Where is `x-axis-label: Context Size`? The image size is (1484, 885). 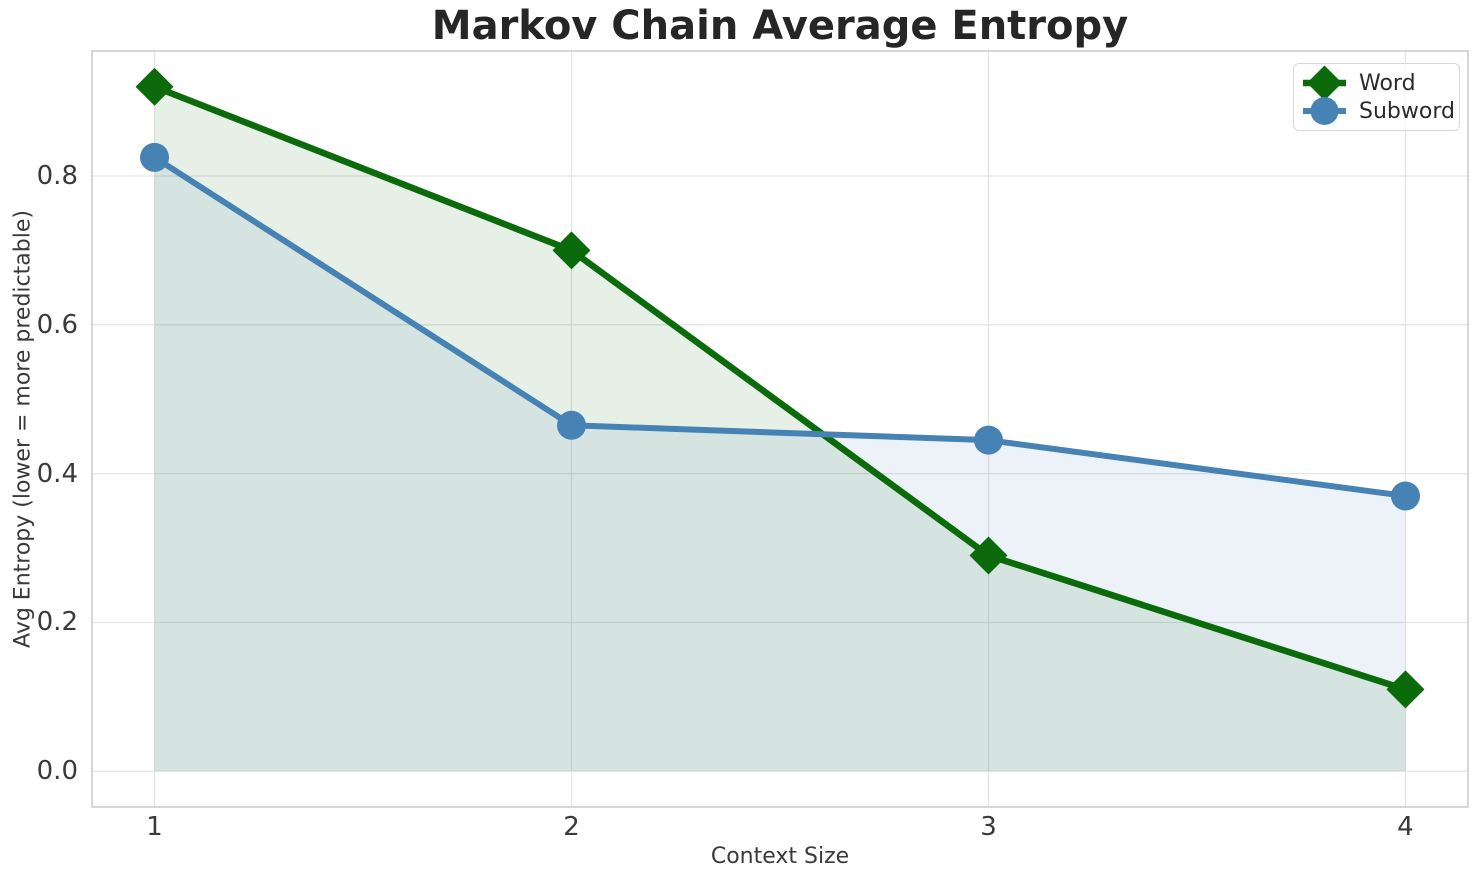
x-axis-label: Context Size is located at coordinates (780, 856).